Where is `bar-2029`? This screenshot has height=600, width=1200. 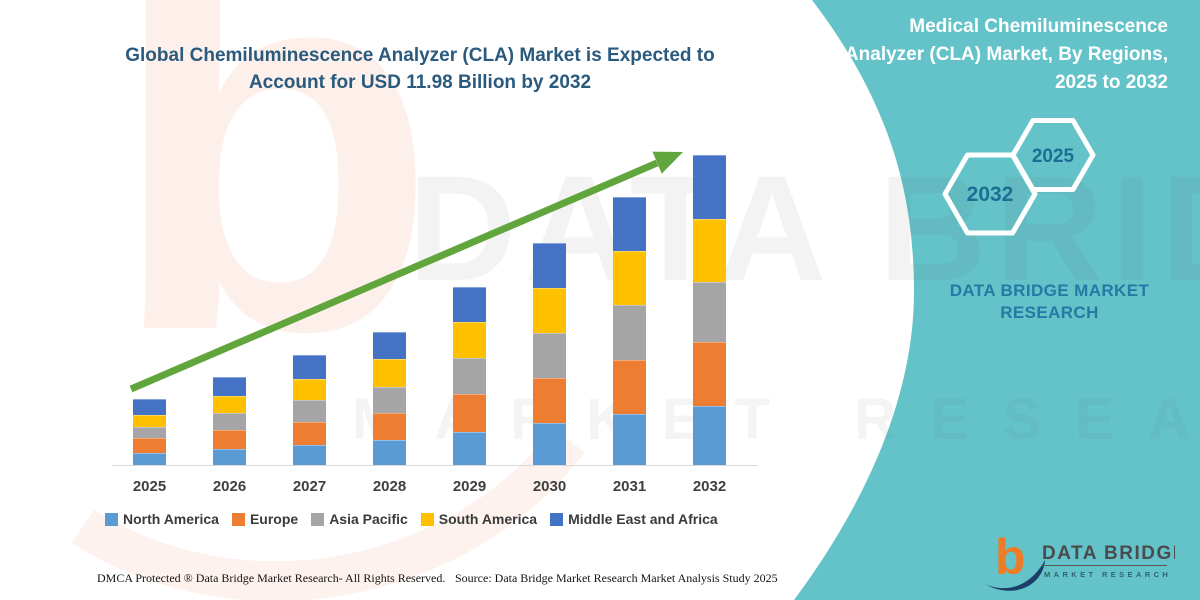
bar-2029 is located at coordinates (469, 376).